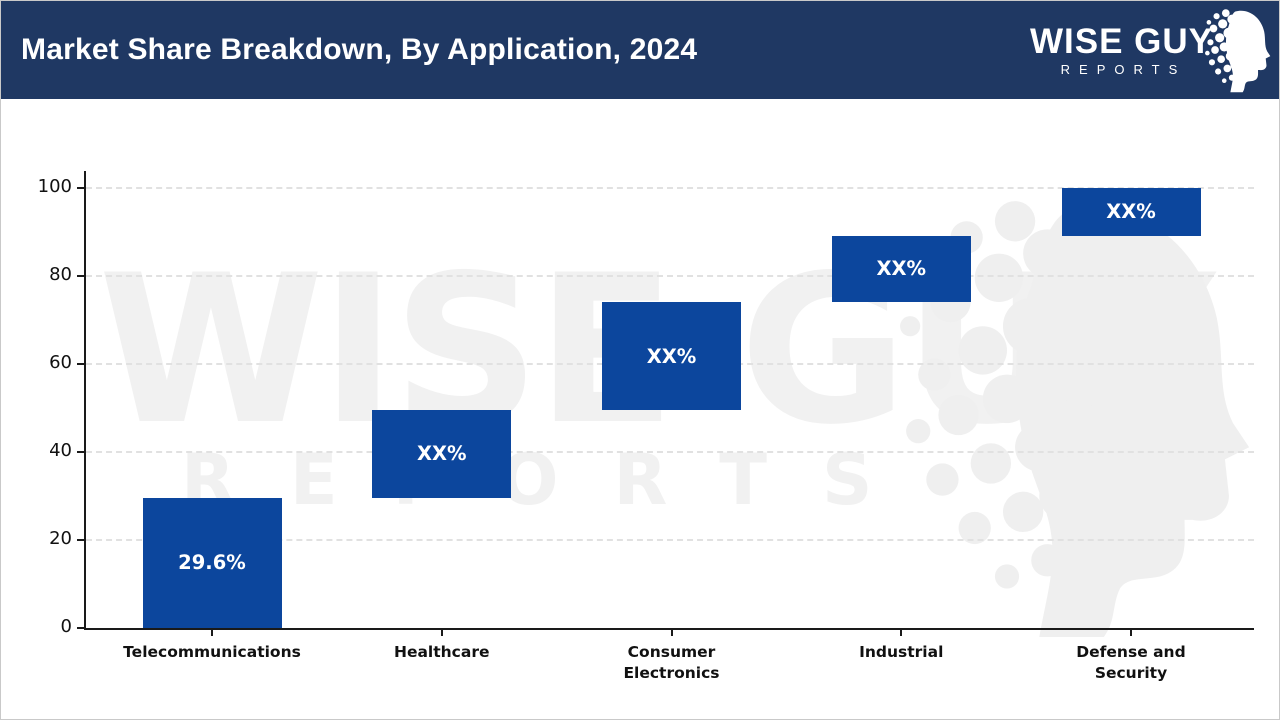 This screenshot has width=1280, height=720. What do you see at coordinates (1123, 69) in the screenshot?
I see `logo-sub-text: REPORTS` at bounding box center [1123, 69].